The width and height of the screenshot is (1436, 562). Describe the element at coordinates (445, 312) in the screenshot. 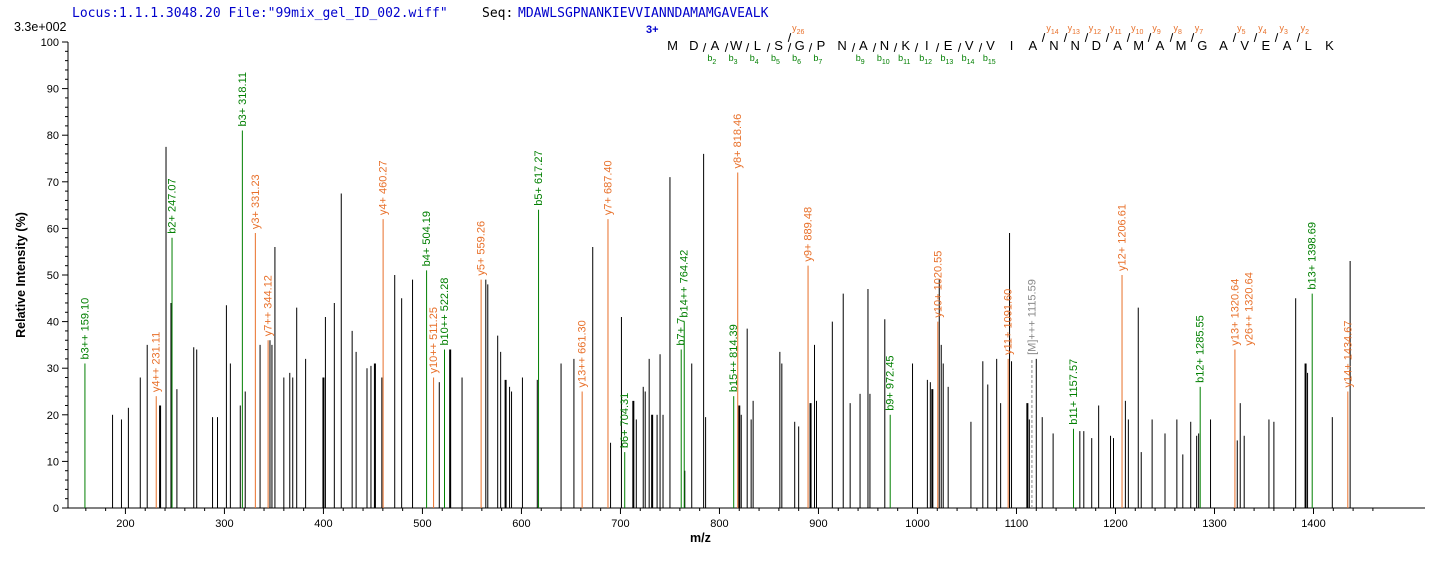

I see `peak-label: b10++ 522.28` at that location.